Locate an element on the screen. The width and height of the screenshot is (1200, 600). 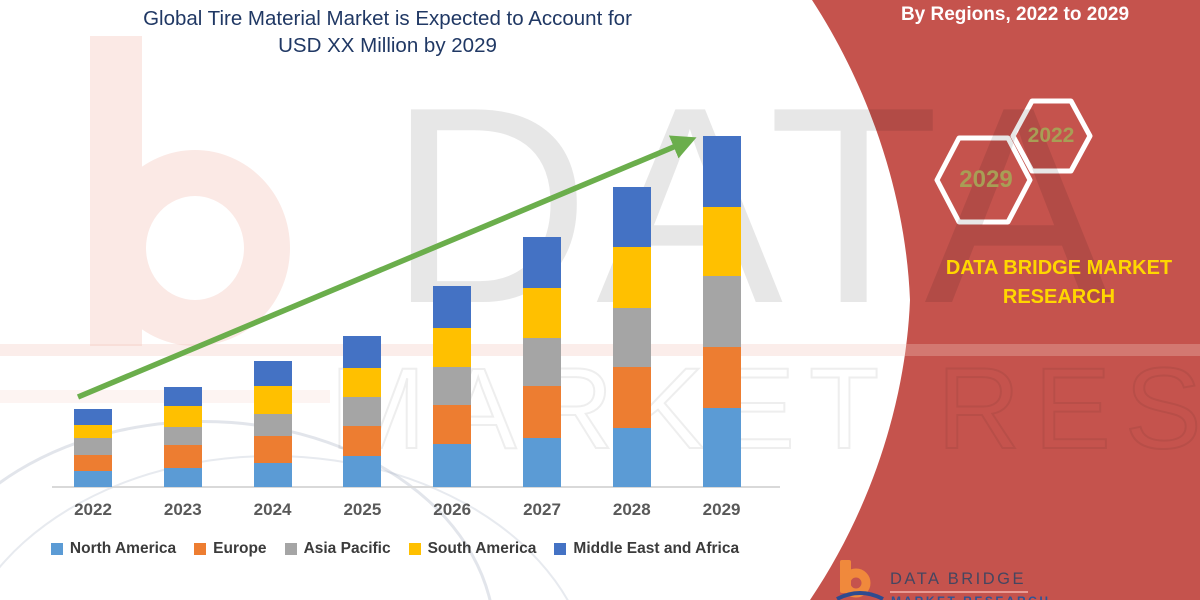
legend-item-north-america: North America is located at coordinates (113, 549).